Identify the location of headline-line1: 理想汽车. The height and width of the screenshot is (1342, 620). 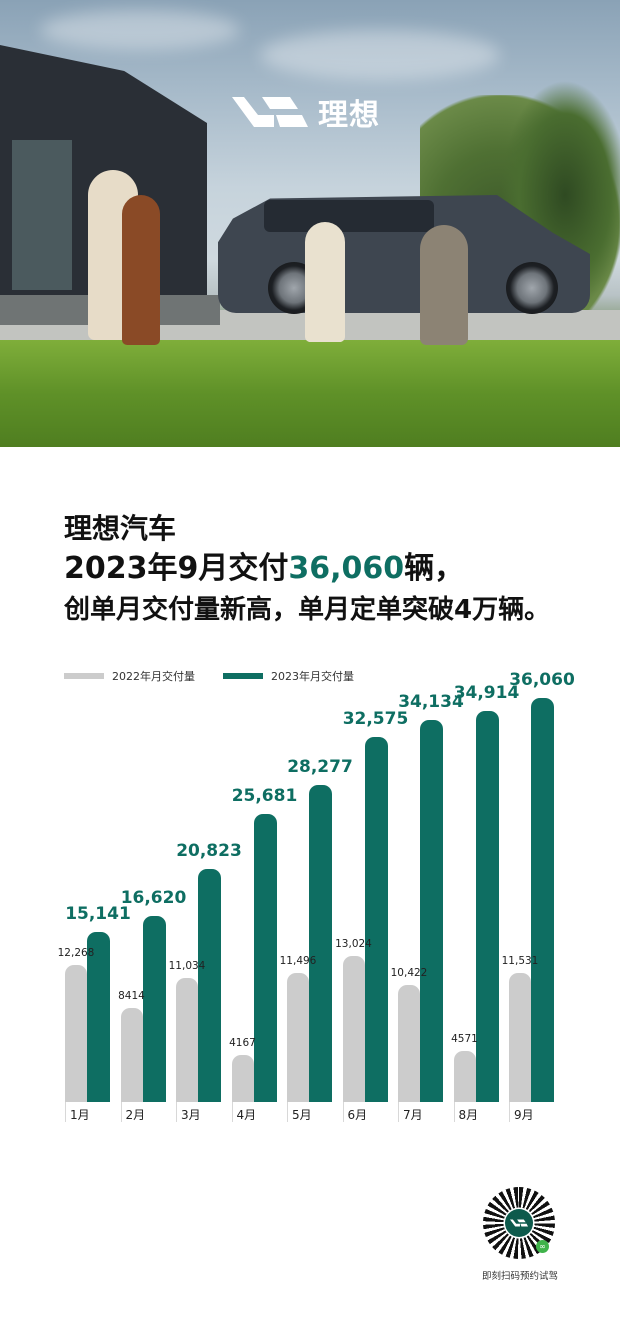
(120, 528).